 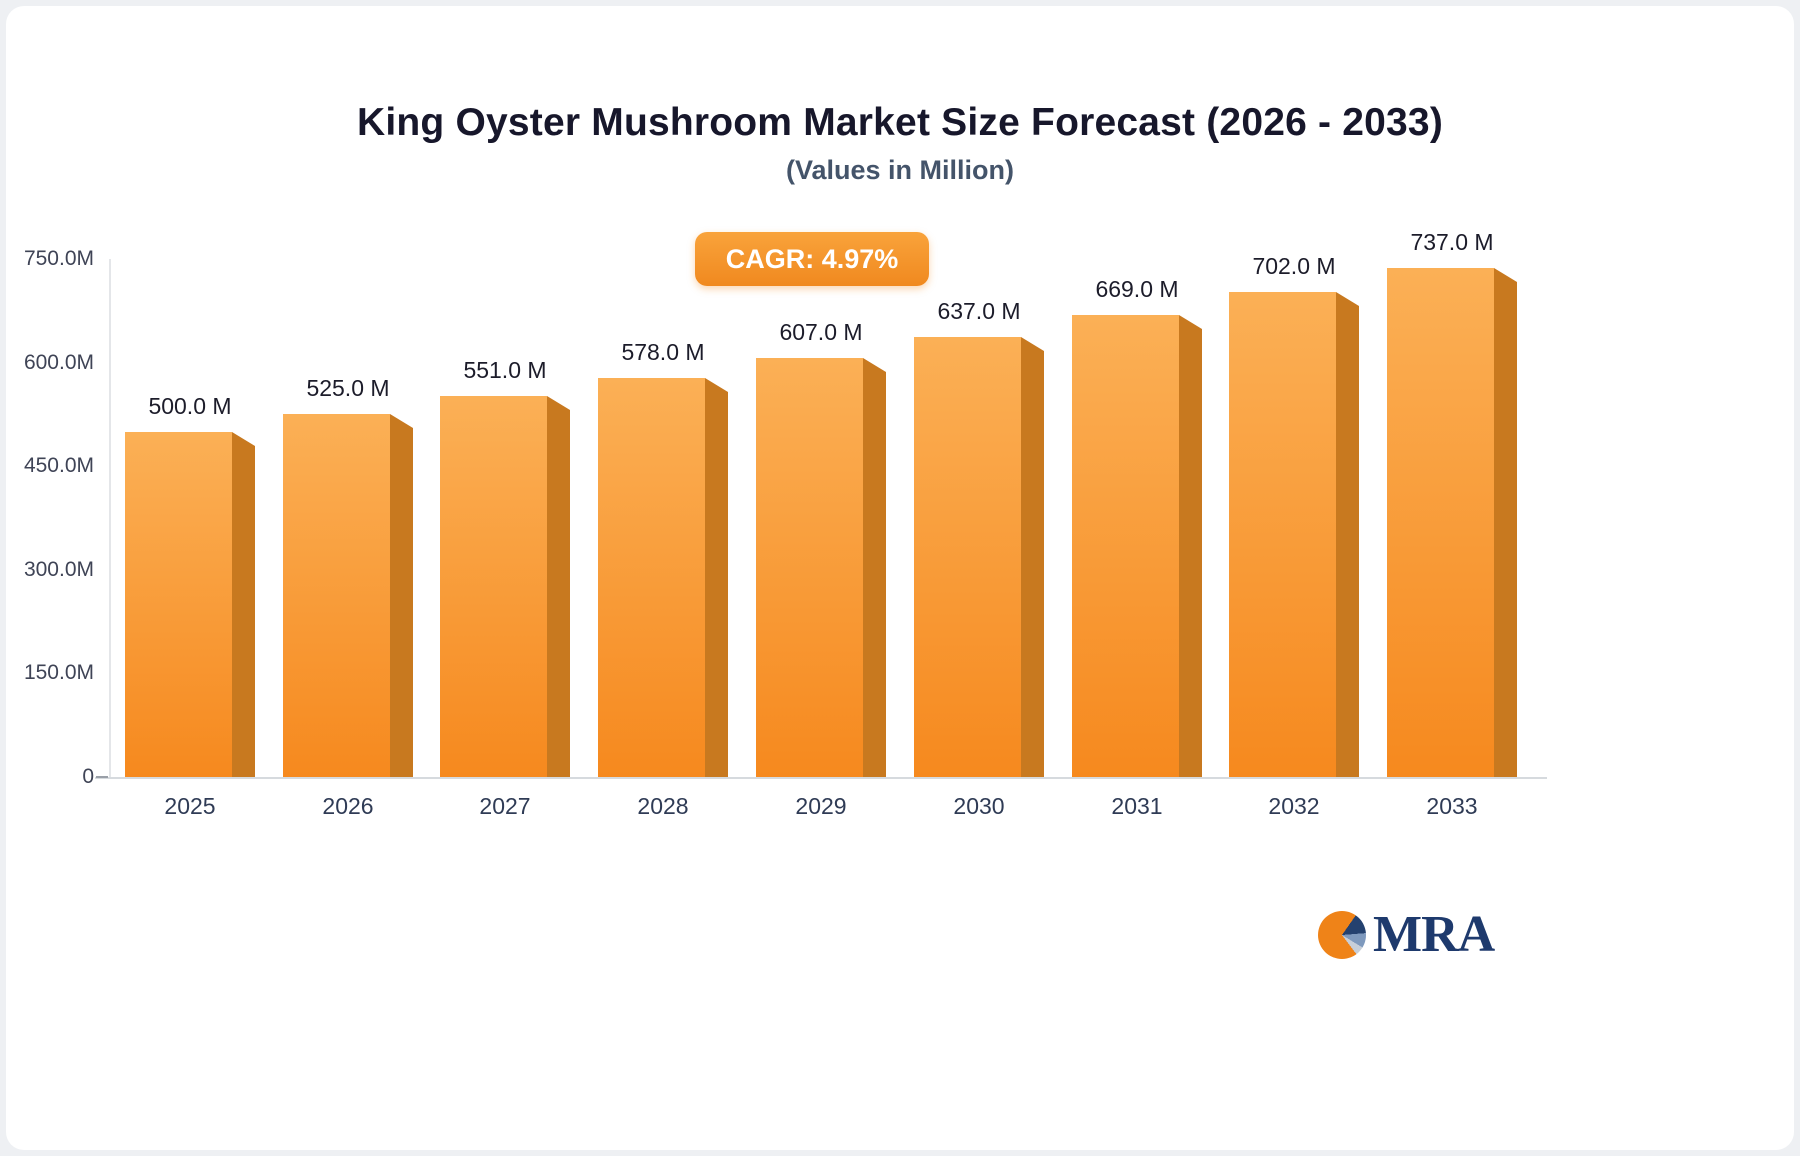 What do you see at coordinates (1137, 289) in the screenshot?
I see `bar-value-label: 669.0 M` at bounding box center [1137, 289].